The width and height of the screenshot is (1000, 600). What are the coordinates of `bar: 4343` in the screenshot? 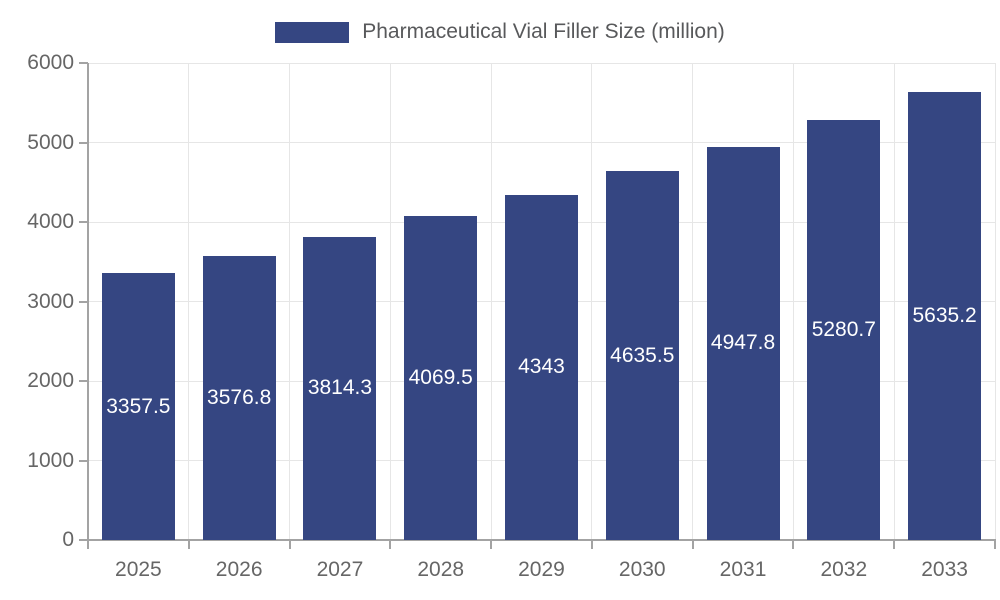 It's located at (541, 367).